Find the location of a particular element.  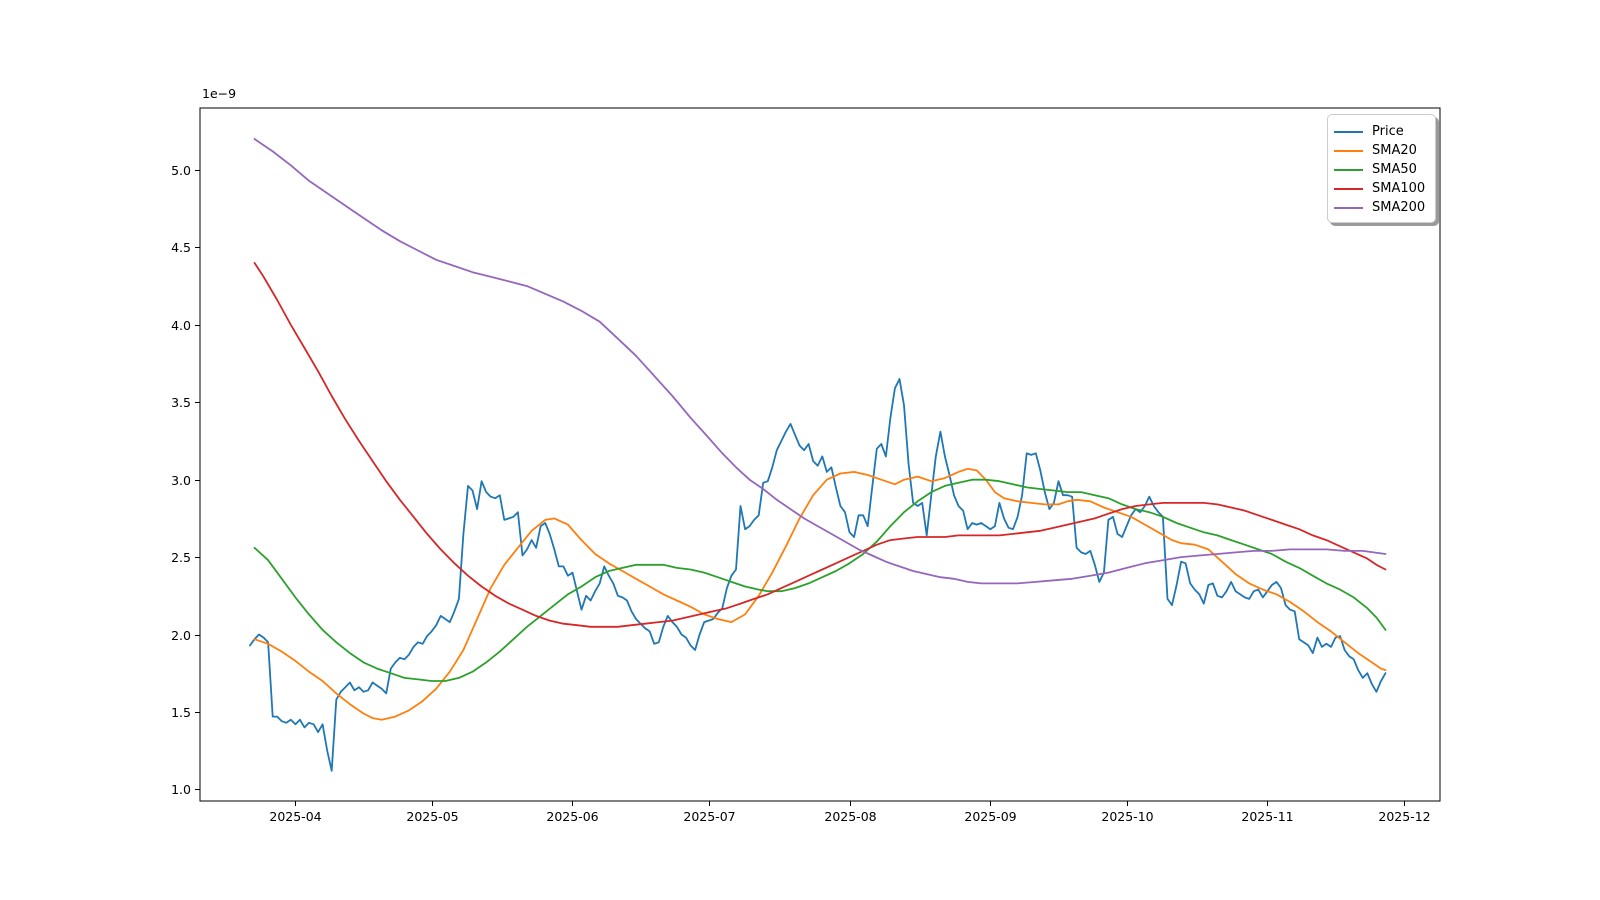

x-tick-label-2025-05: 2025-05 is located at coordinates (432, 816).